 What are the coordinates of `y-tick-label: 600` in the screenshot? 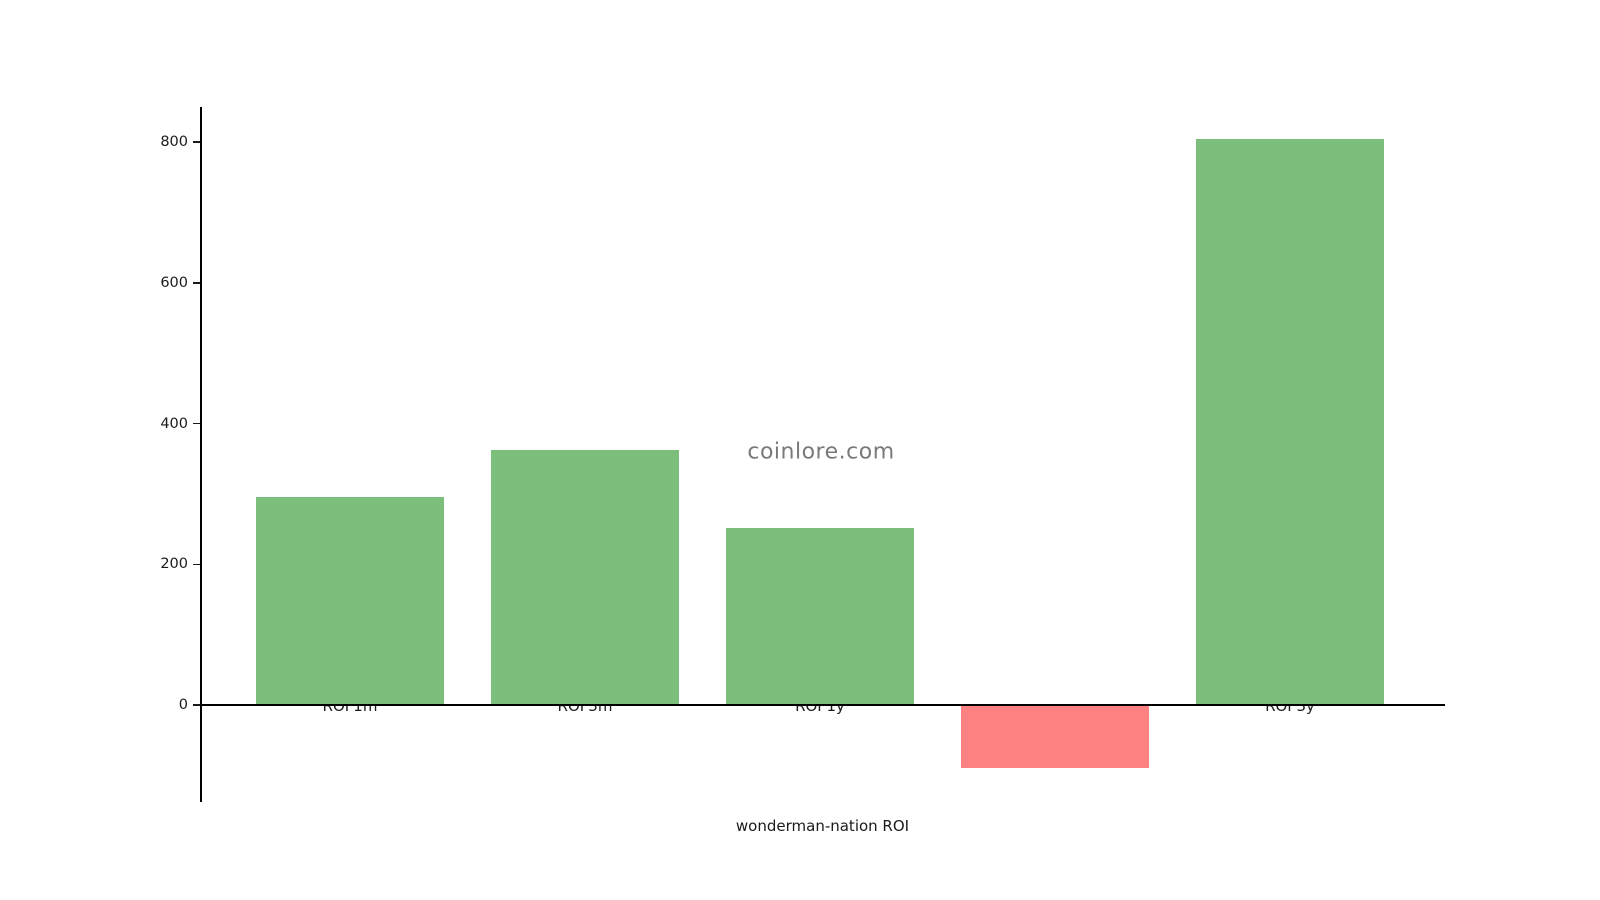 It's located at (174, 282).